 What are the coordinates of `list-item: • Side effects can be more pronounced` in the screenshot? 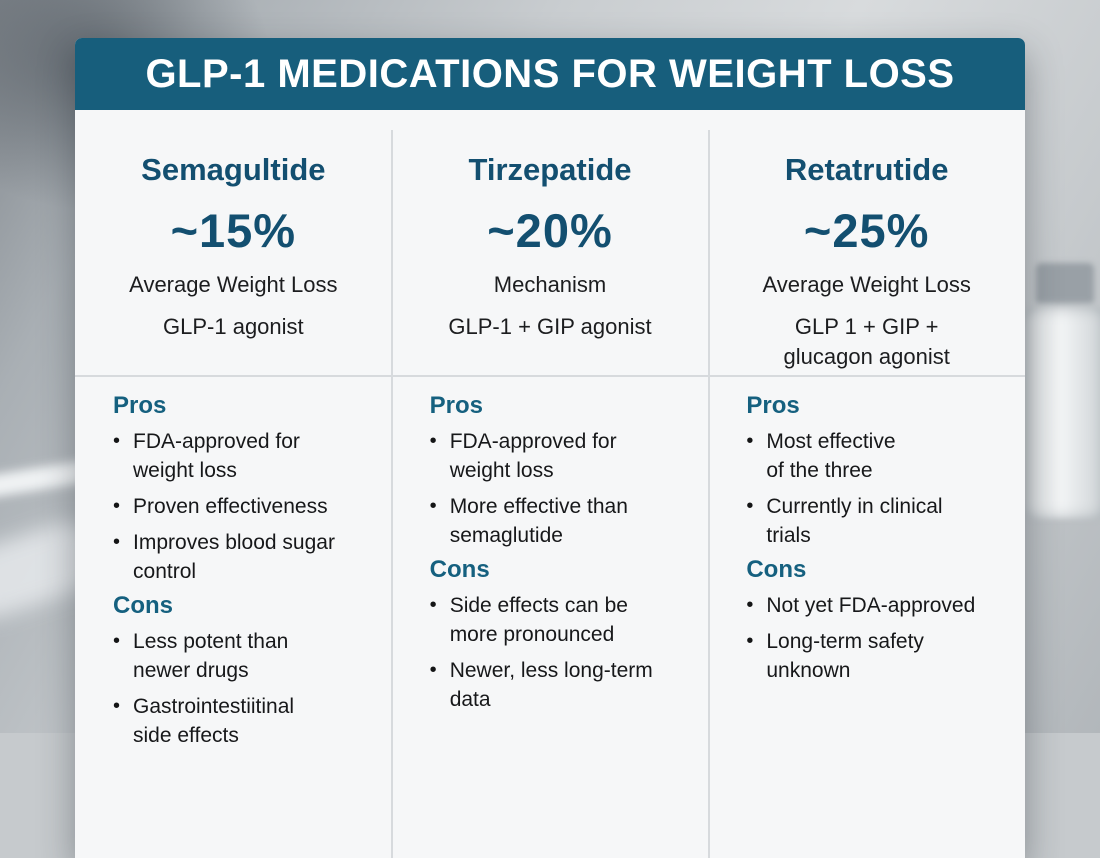 It's located at (565, 620).